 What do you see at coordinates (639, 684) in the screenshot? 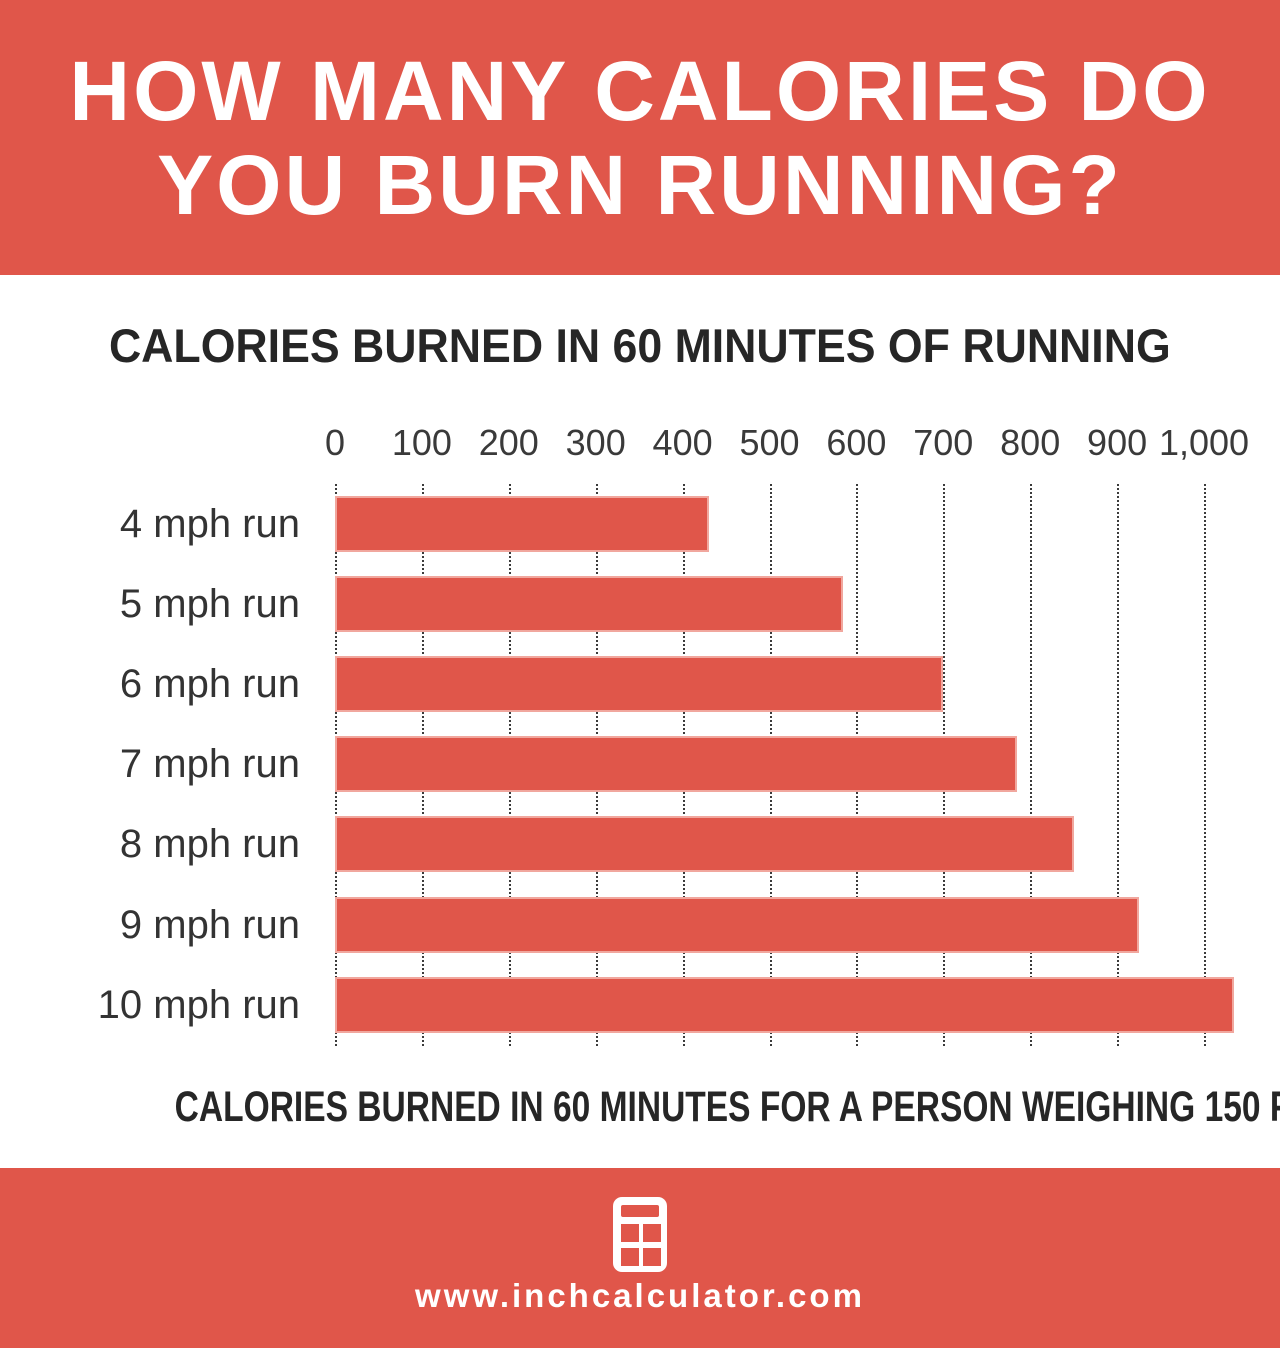
I see `bar-6-mph-run` at bounding box center [639, 684].